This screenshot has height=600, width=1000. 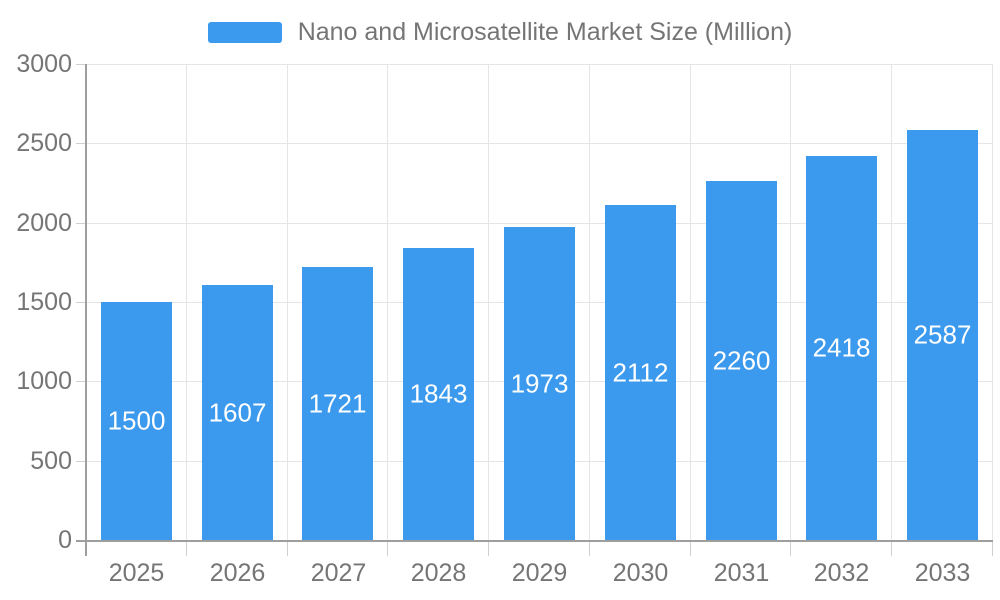 I want to click on bar: 2112, so click(x=640, y=372).